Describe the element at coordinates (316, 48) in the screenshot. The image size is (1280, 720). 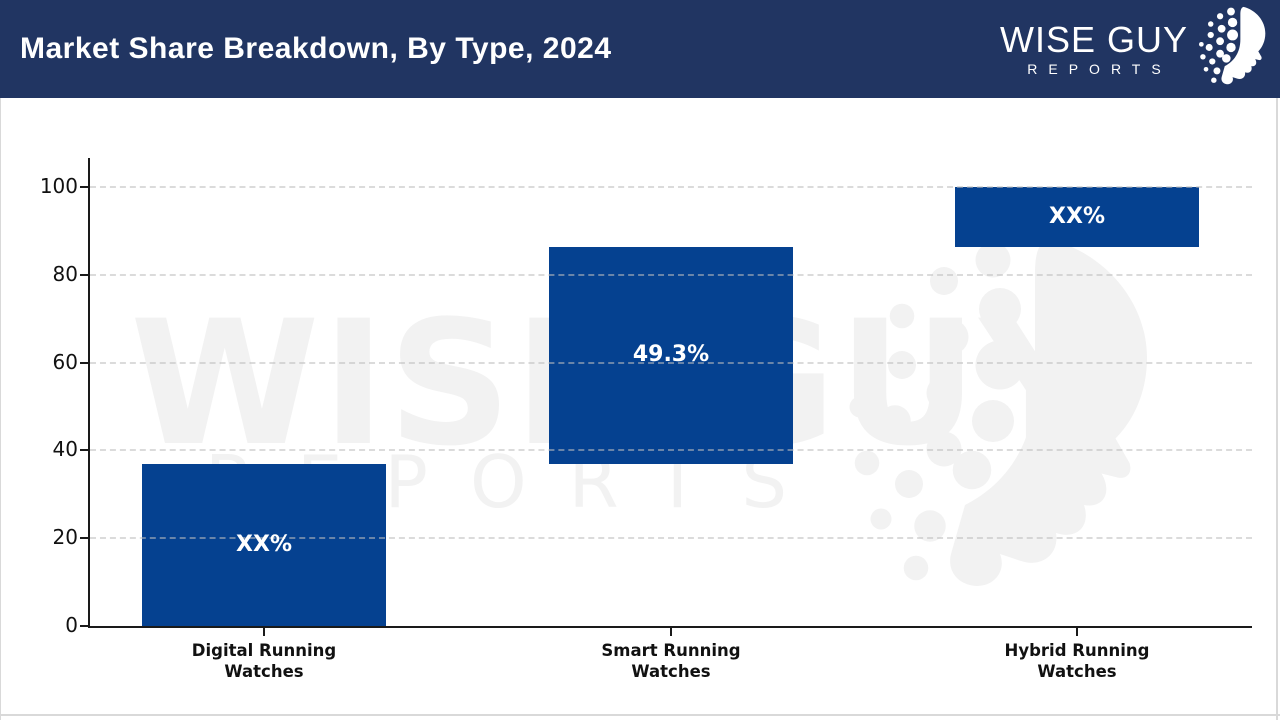
I see `page-title: Market Share Breakdown, By Type, 2024` at that location.